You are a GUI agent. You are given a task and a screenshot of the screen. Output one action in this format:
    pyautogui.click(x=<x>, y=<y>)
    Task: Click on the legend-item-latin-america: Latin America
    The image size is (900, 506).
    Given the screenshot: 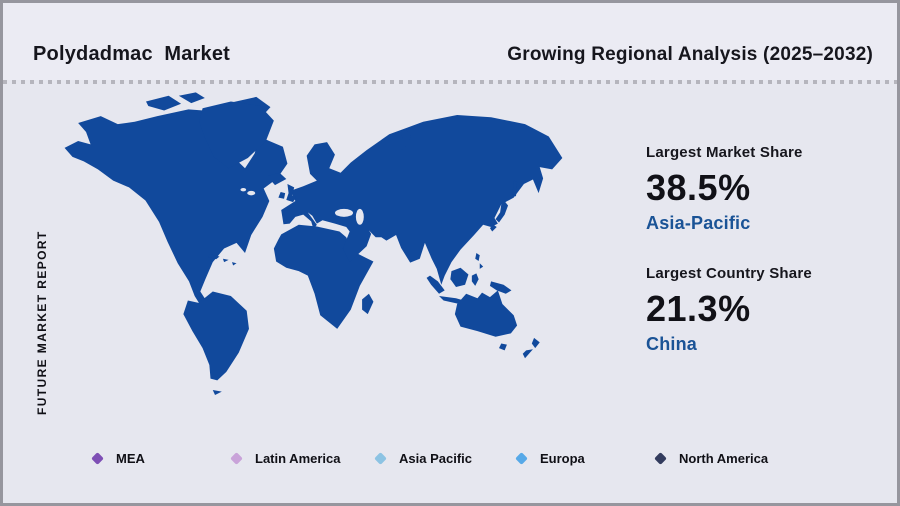 What is the action you would take?
    pyautogui.click(x=285, y=458)
    